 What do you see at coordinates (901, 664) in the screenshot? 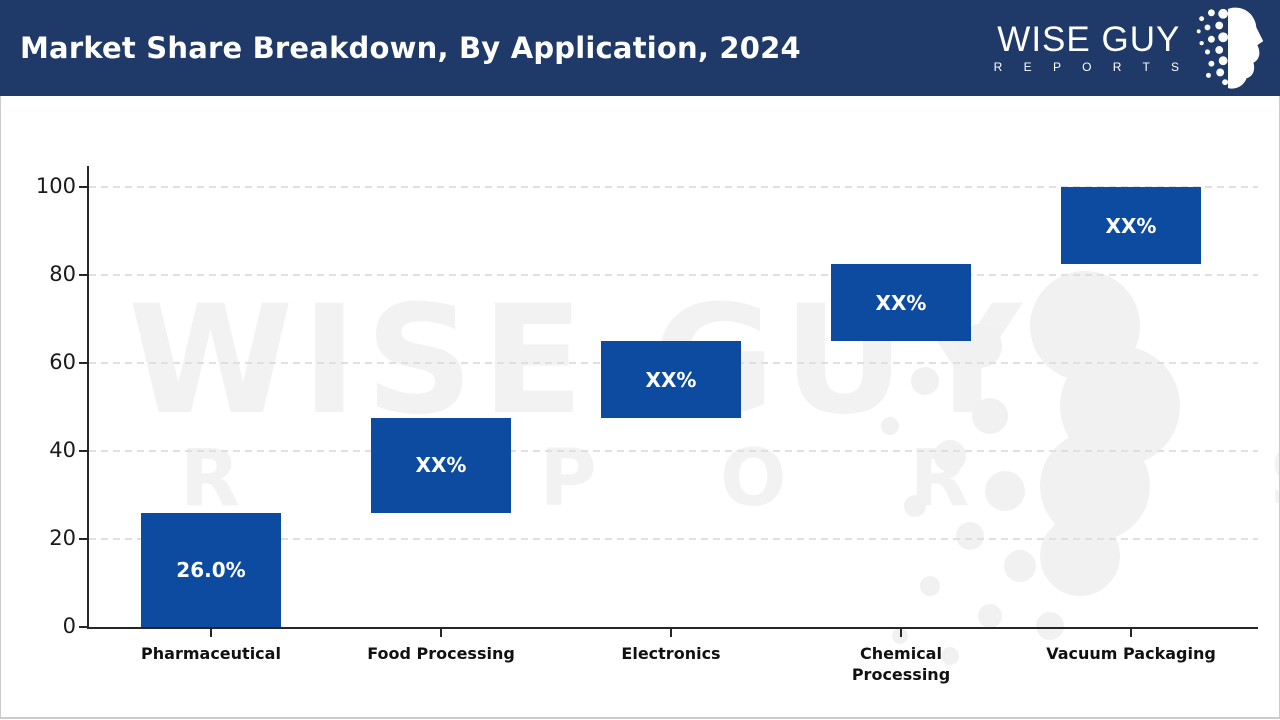
I see `category-label: Chemical Processing` at bounding box center [901, 664].